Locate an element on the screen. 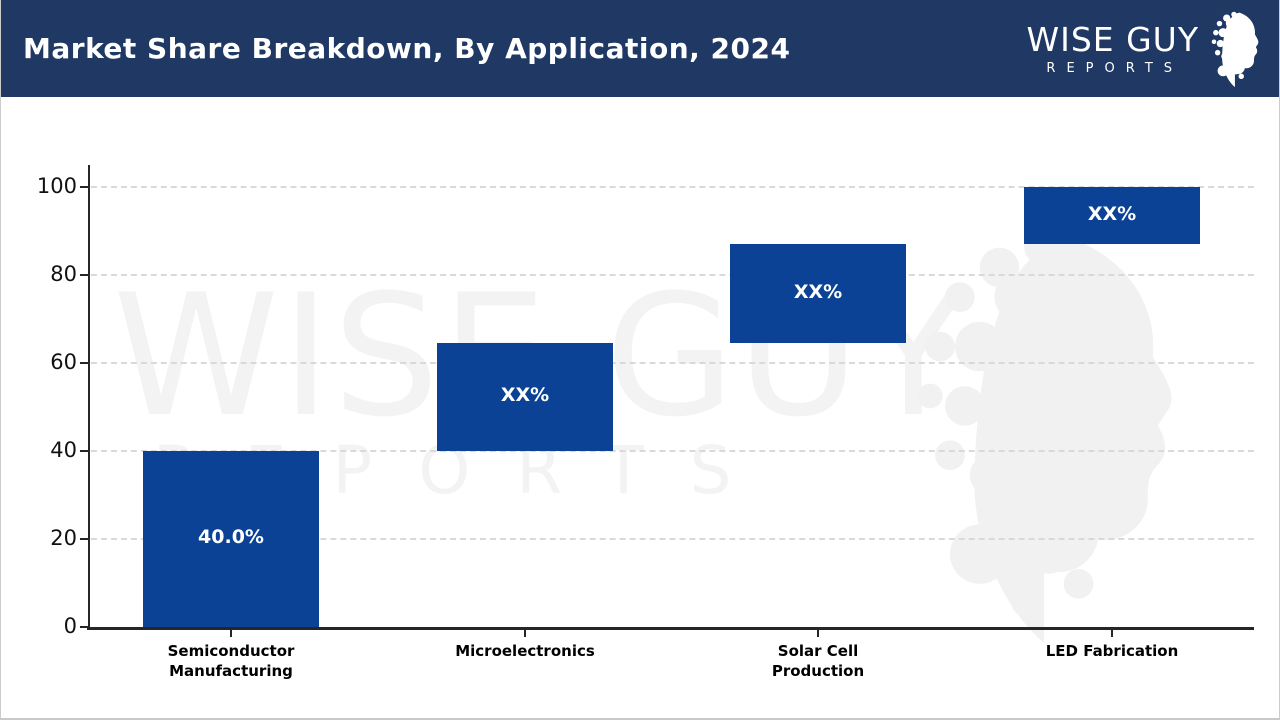  category-label-line: Microelectronics is located at coordinates (525, 651).